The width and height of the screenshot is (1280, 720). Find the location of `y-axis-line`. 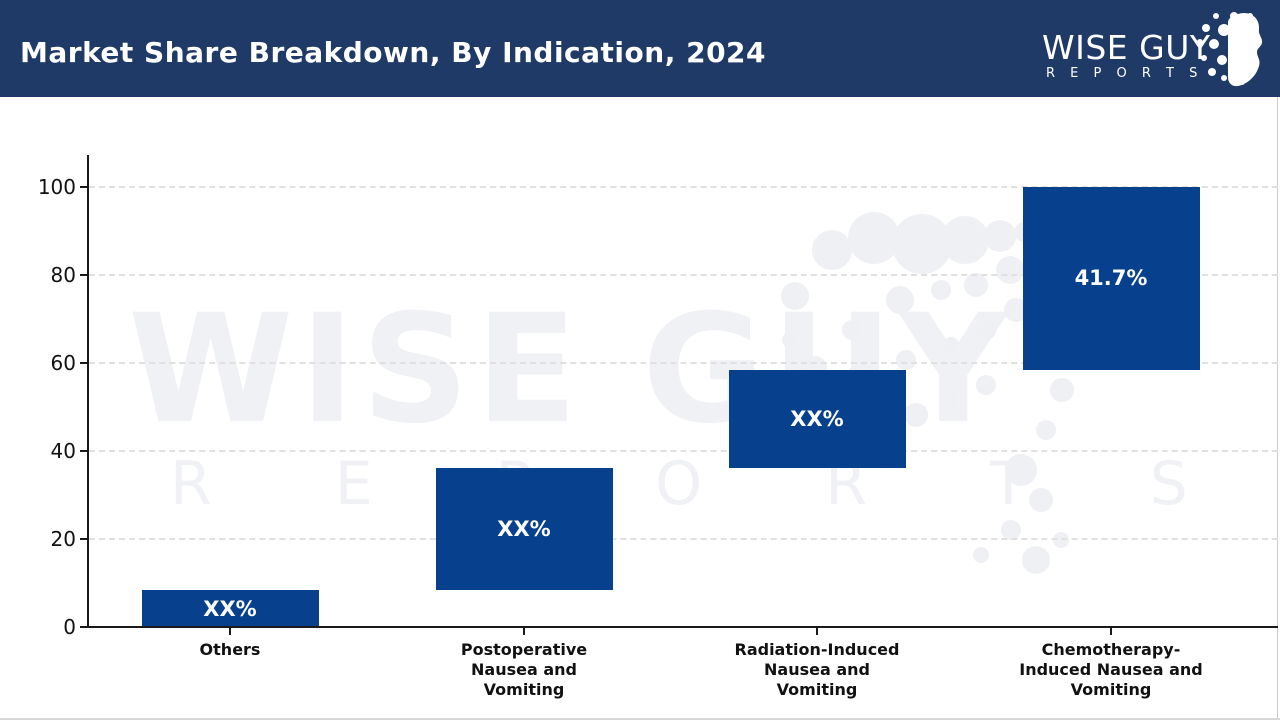

y-axis-line is located at coordinates (88, 391).